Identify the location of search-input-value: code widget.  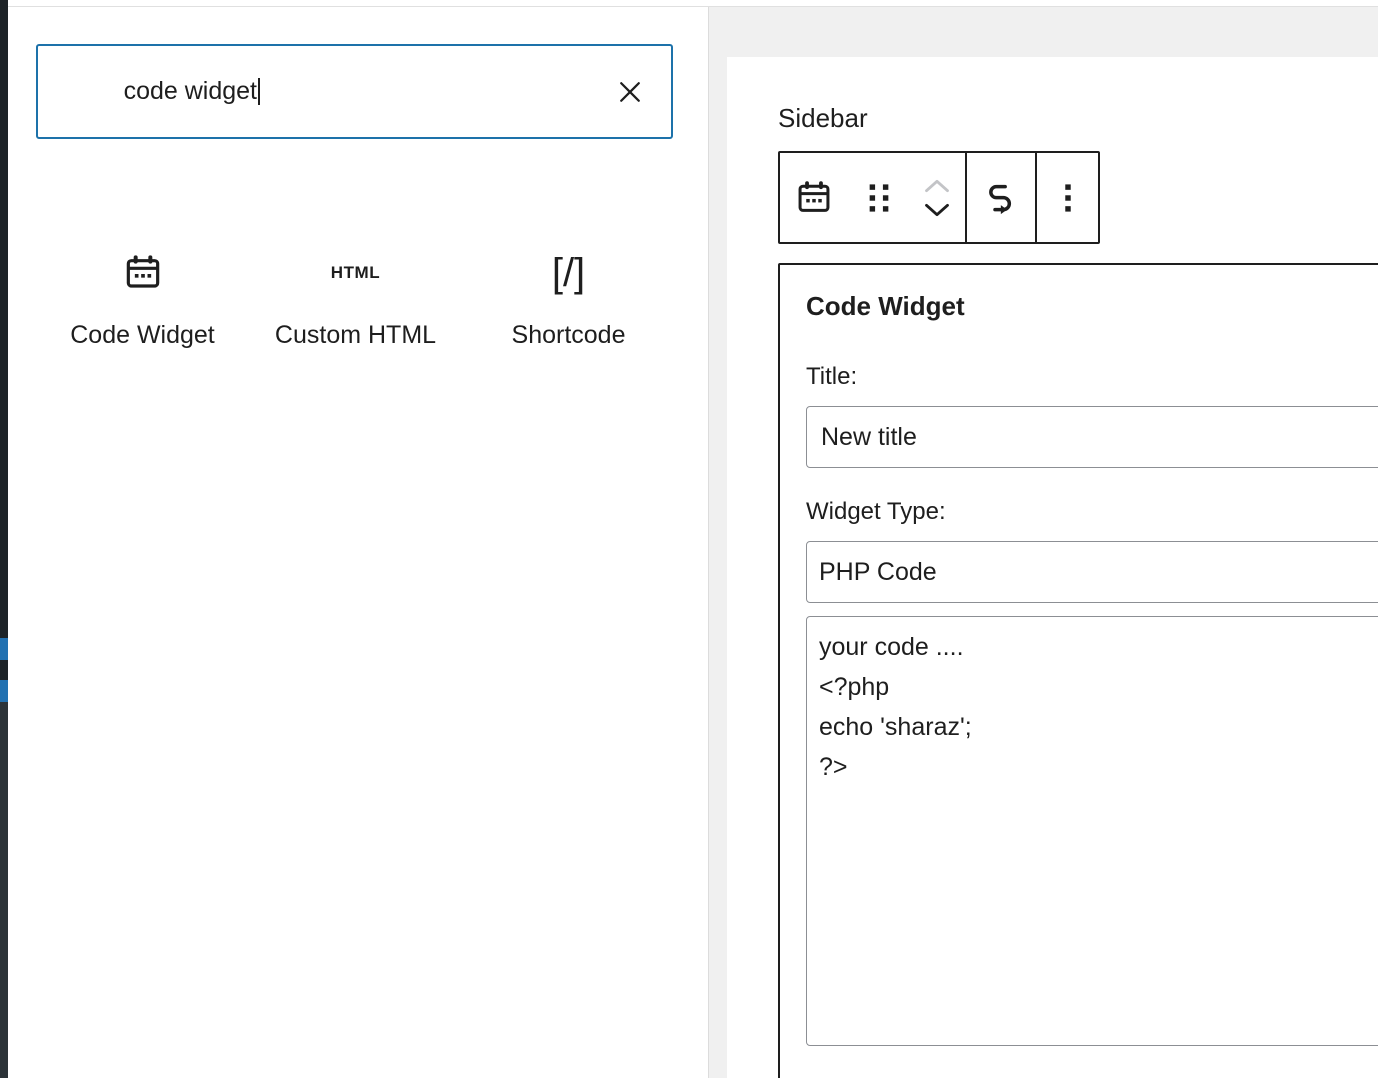
(190, 91).